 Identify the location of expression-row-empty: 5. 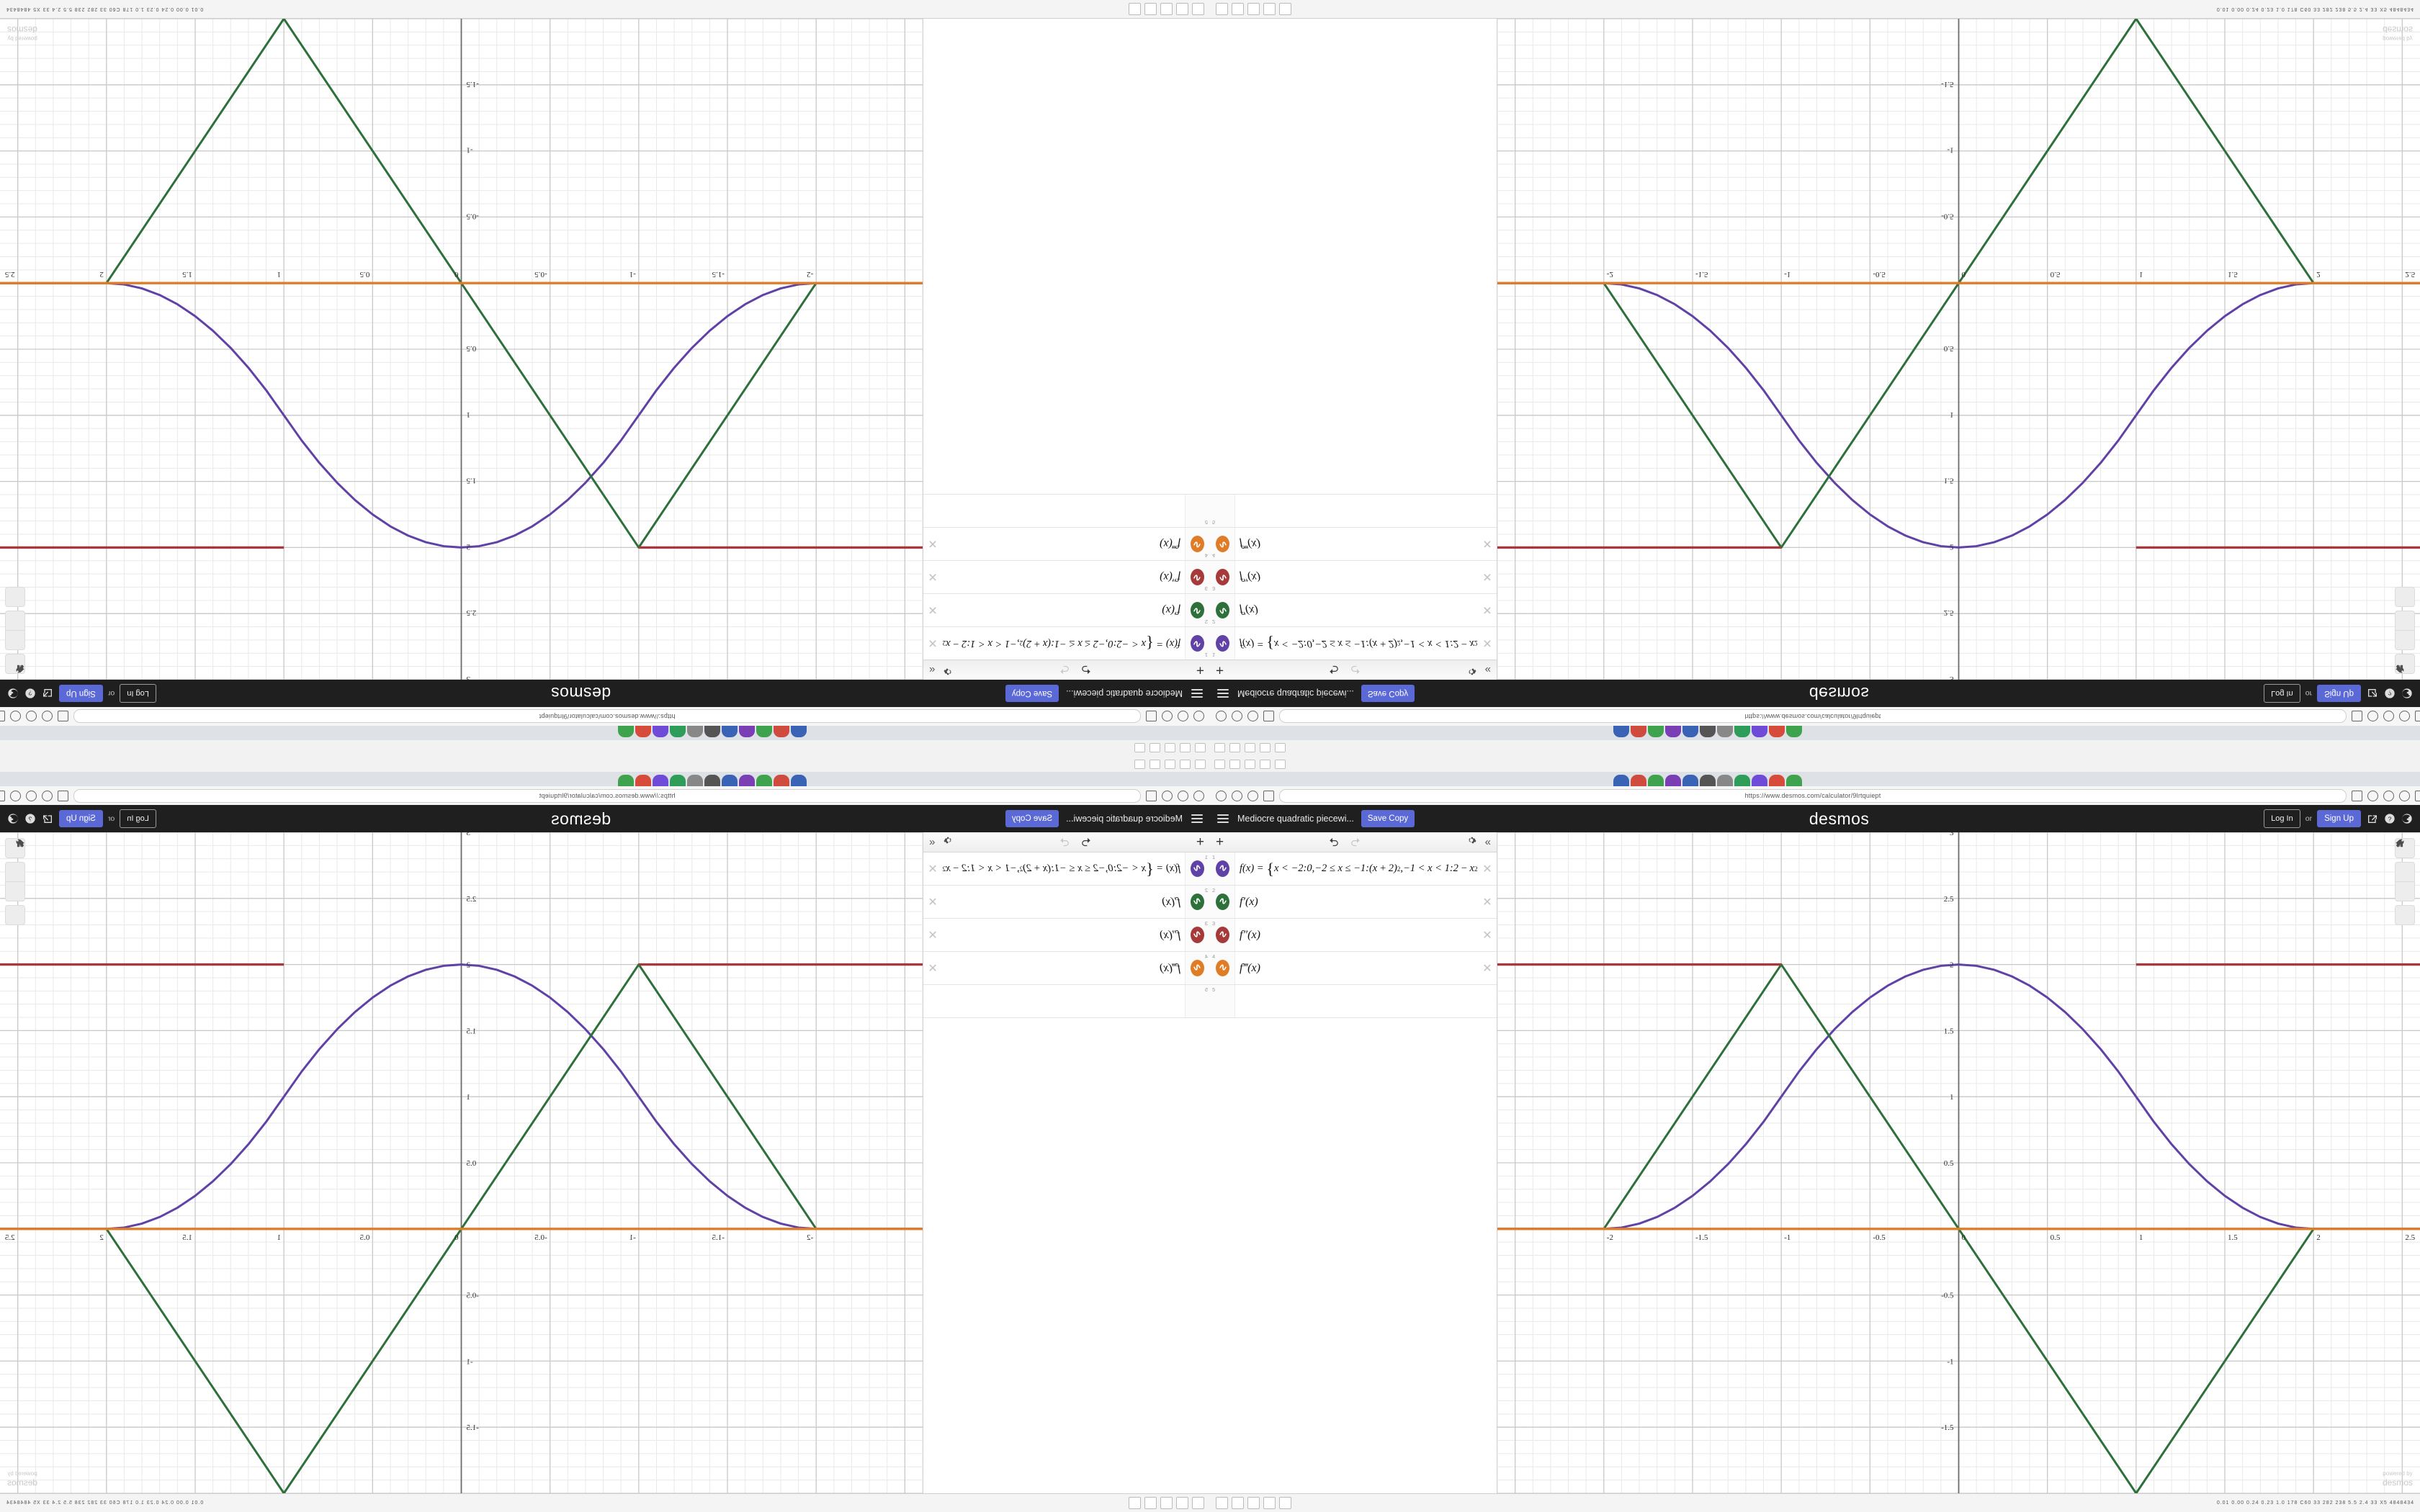
(1066, 1001).